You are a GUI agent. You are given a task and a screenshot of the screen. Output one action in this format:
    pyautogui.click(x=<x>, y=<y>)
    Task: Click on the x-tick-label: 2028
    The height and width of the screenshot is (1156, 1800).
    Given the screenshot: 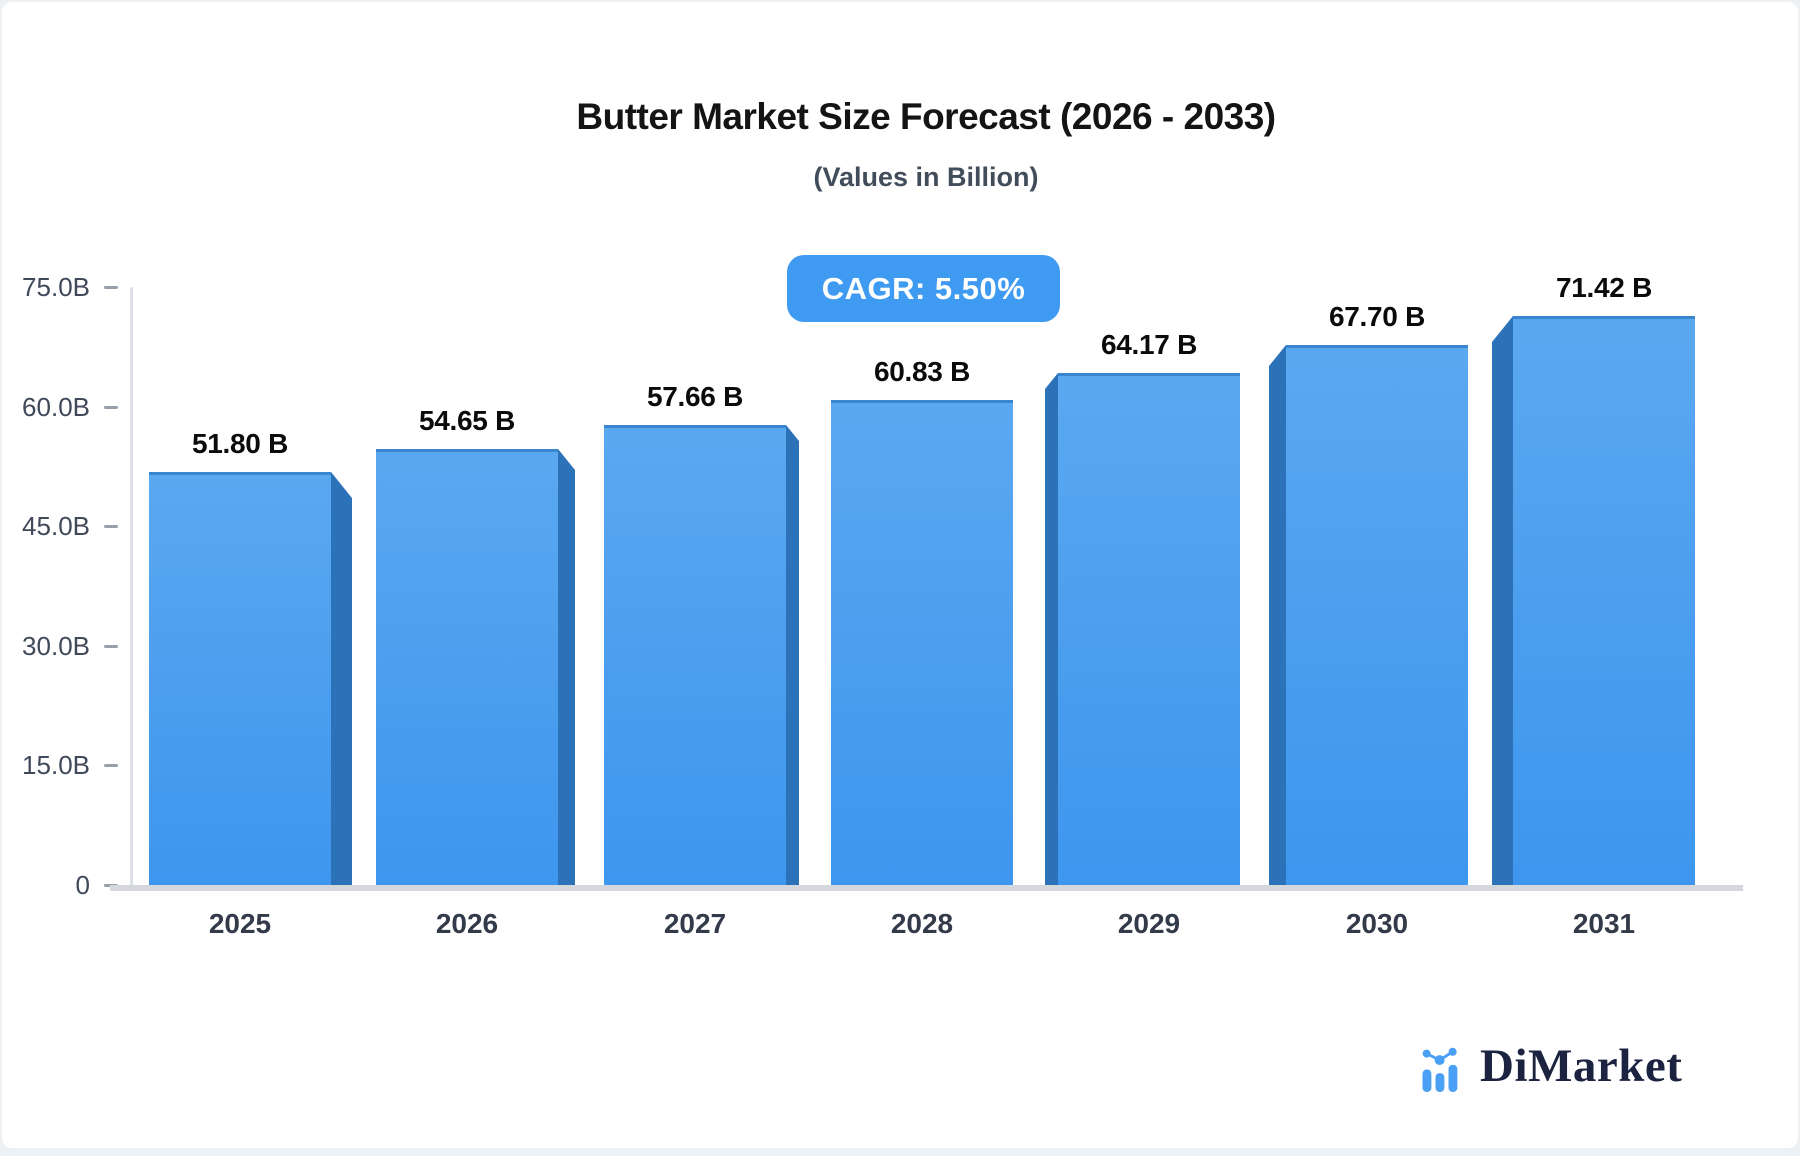 What is the action you would take?
    pyautogui.click(x=922, y=923)
    